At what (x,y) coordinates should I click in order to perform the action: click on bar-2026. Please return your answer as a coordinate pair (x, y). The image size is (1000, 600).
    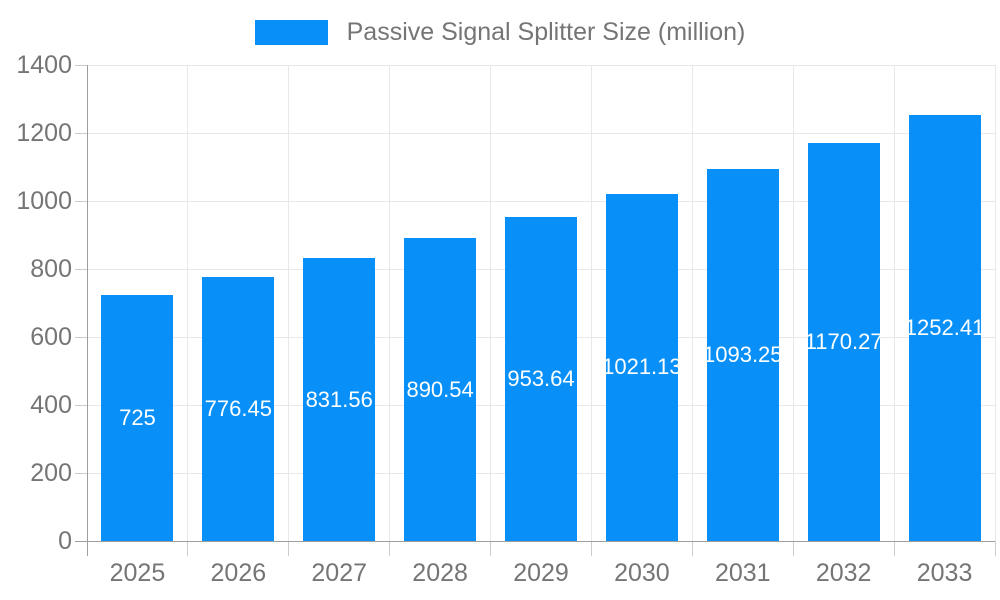
    Looking at the image, I should click on (238, 409).